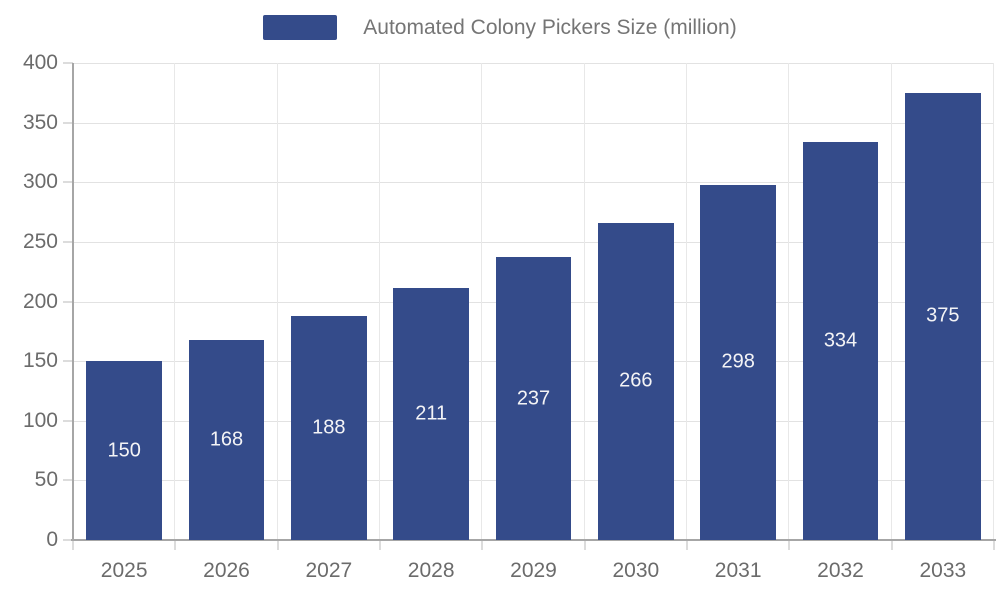 The image size is (1000, 600). I want to click on y-axis-tick-label: 400, so click(40, 62).